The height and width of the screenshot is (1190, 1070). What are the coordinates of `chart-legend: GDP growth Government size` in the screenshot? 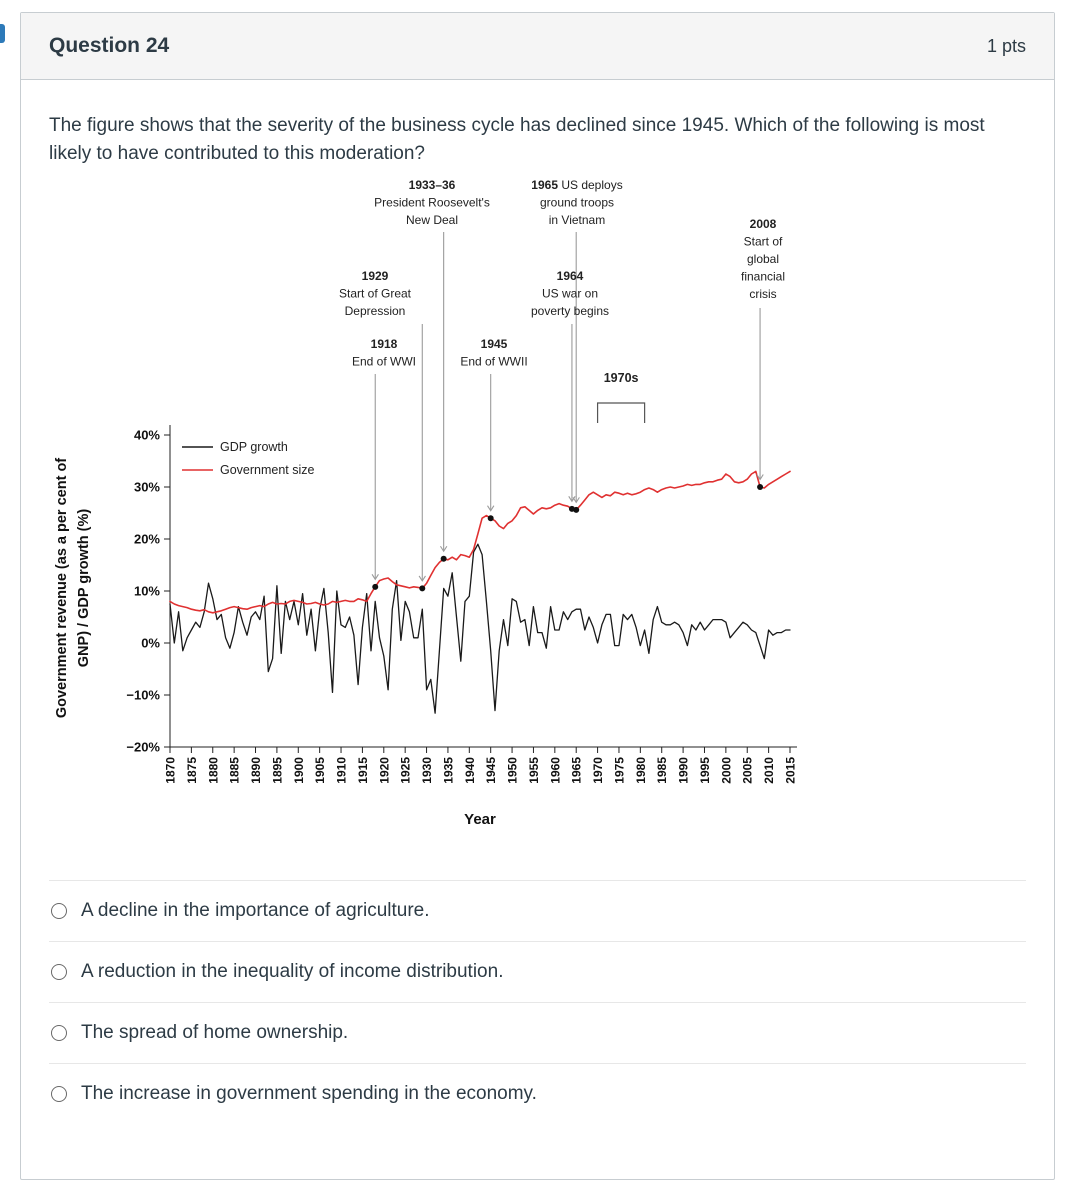 It's located at (248, 458).